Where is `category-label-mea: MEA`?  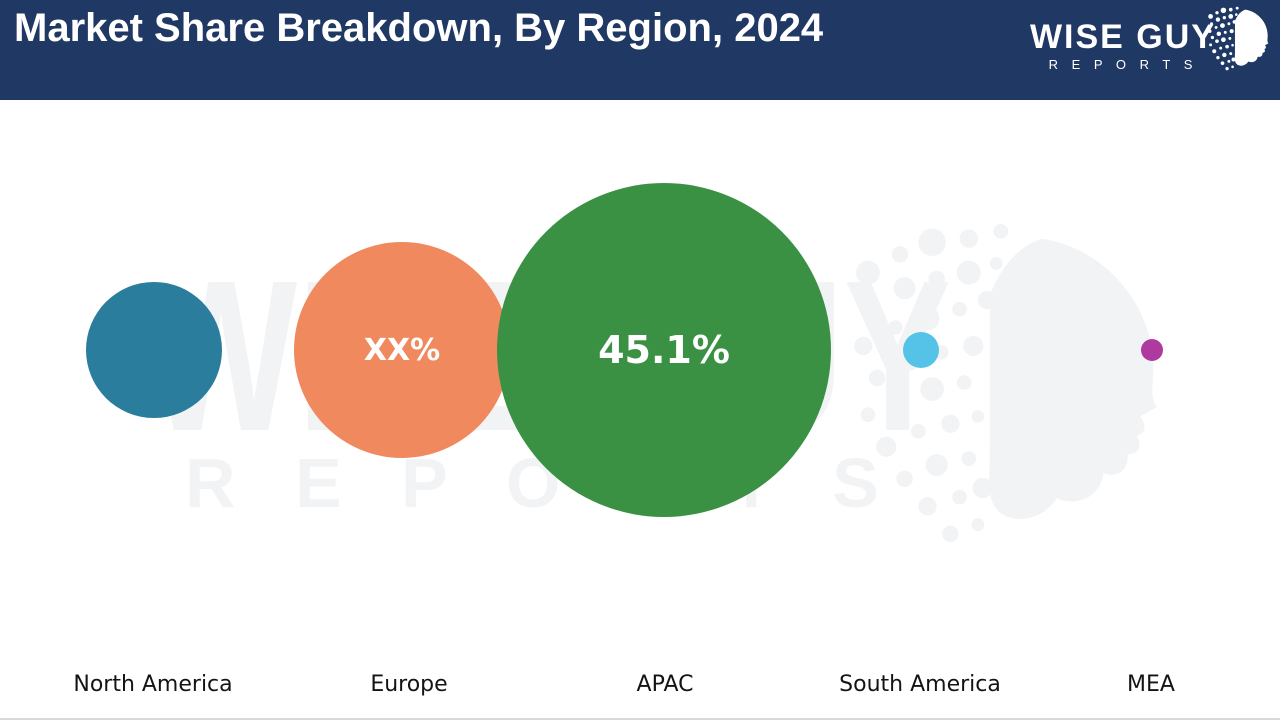 category-label-mea: MEA is located at coordinates (1151, 684).